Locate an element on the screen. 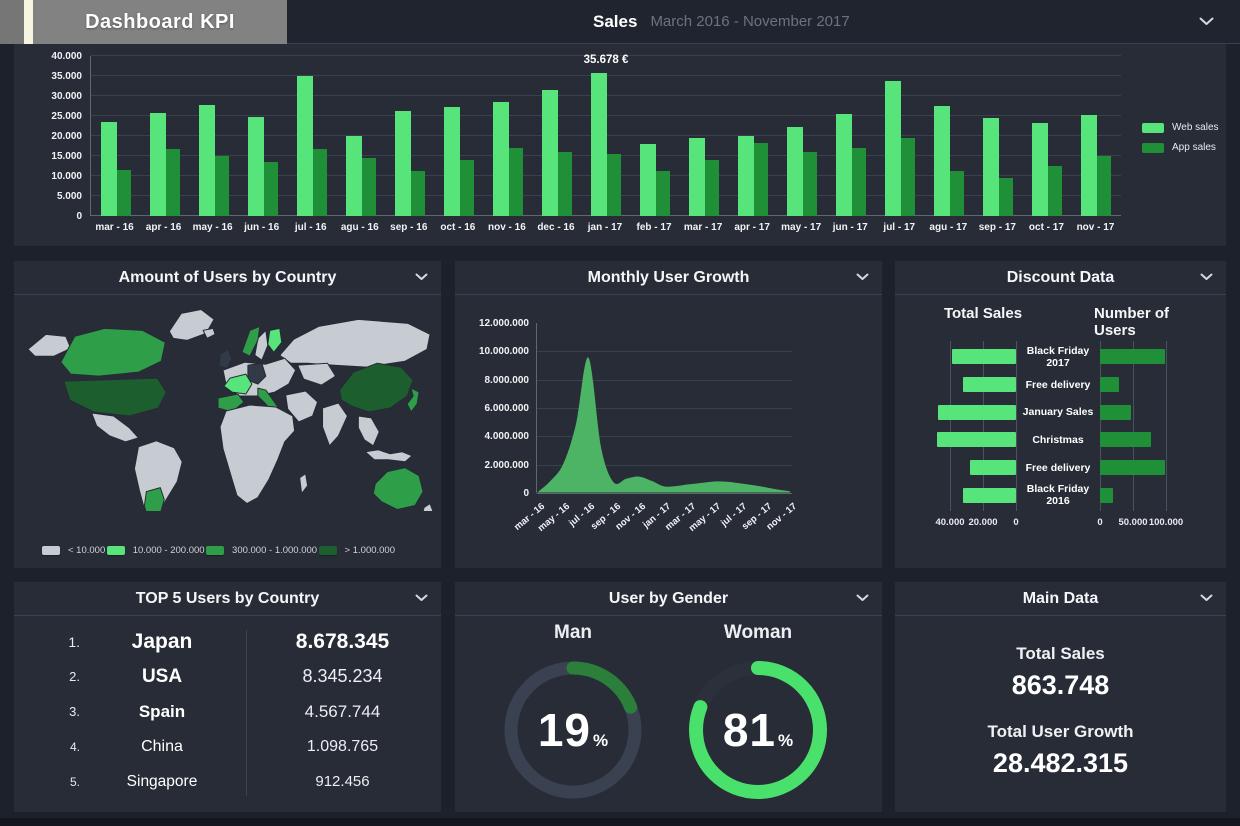 The height and width of the screenshot is (826, 1240). legend-swatch is located at coordinates (1153, 127).